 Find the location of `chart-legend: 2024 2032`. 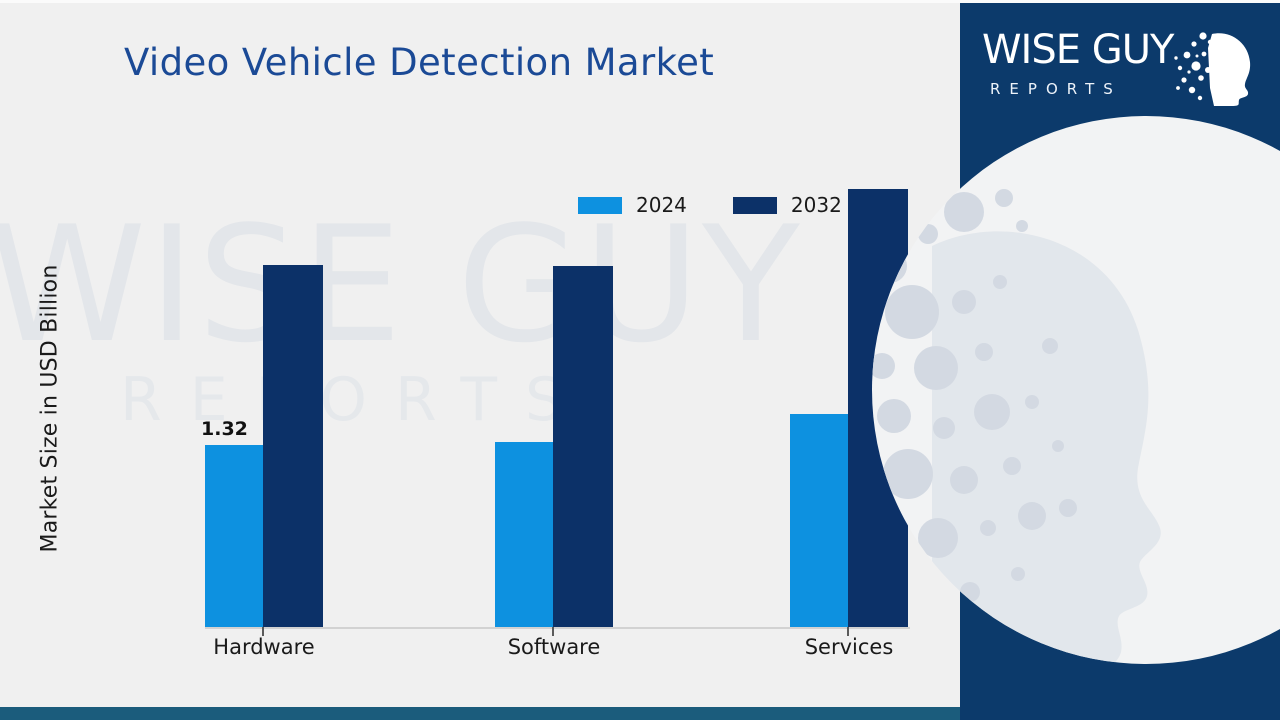

chart-legend: 2024 2032 is located at coordinates (710, 205).